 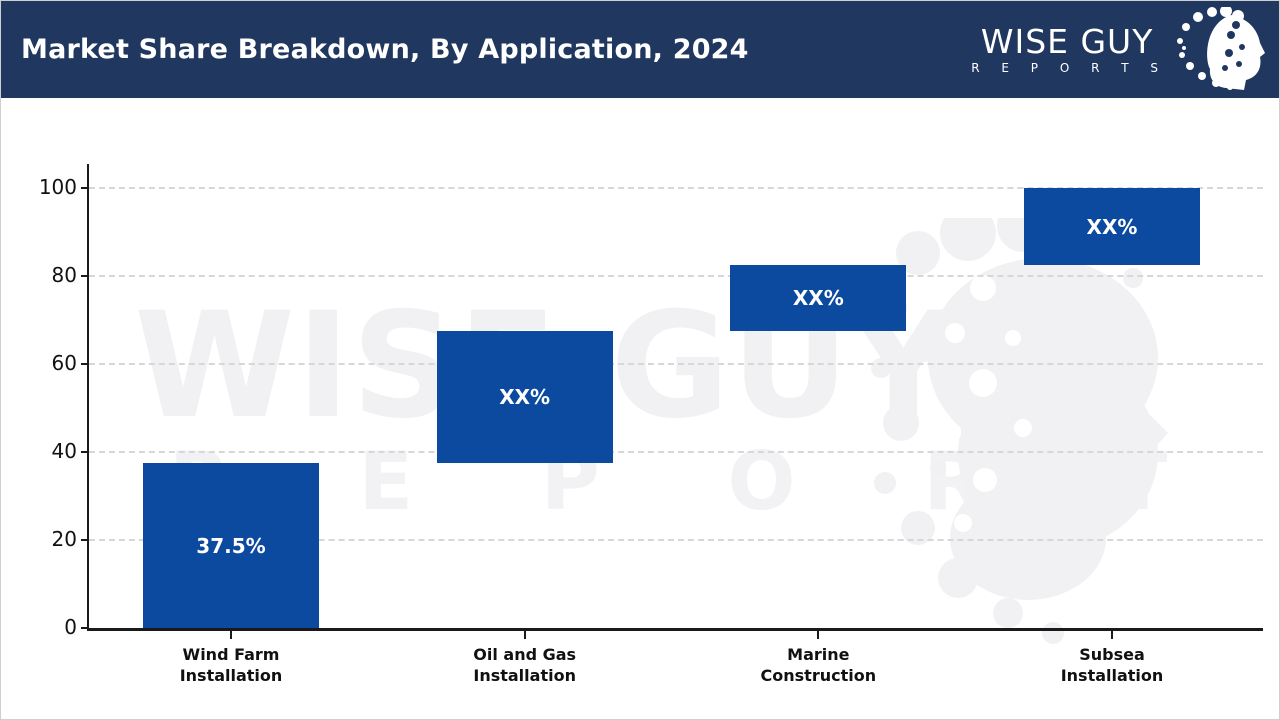 What do you see at coordinates (724, 481) in the screenshot?
I see `watermark-subtitle: R E P O R T S` at bounding box center [724, 481].